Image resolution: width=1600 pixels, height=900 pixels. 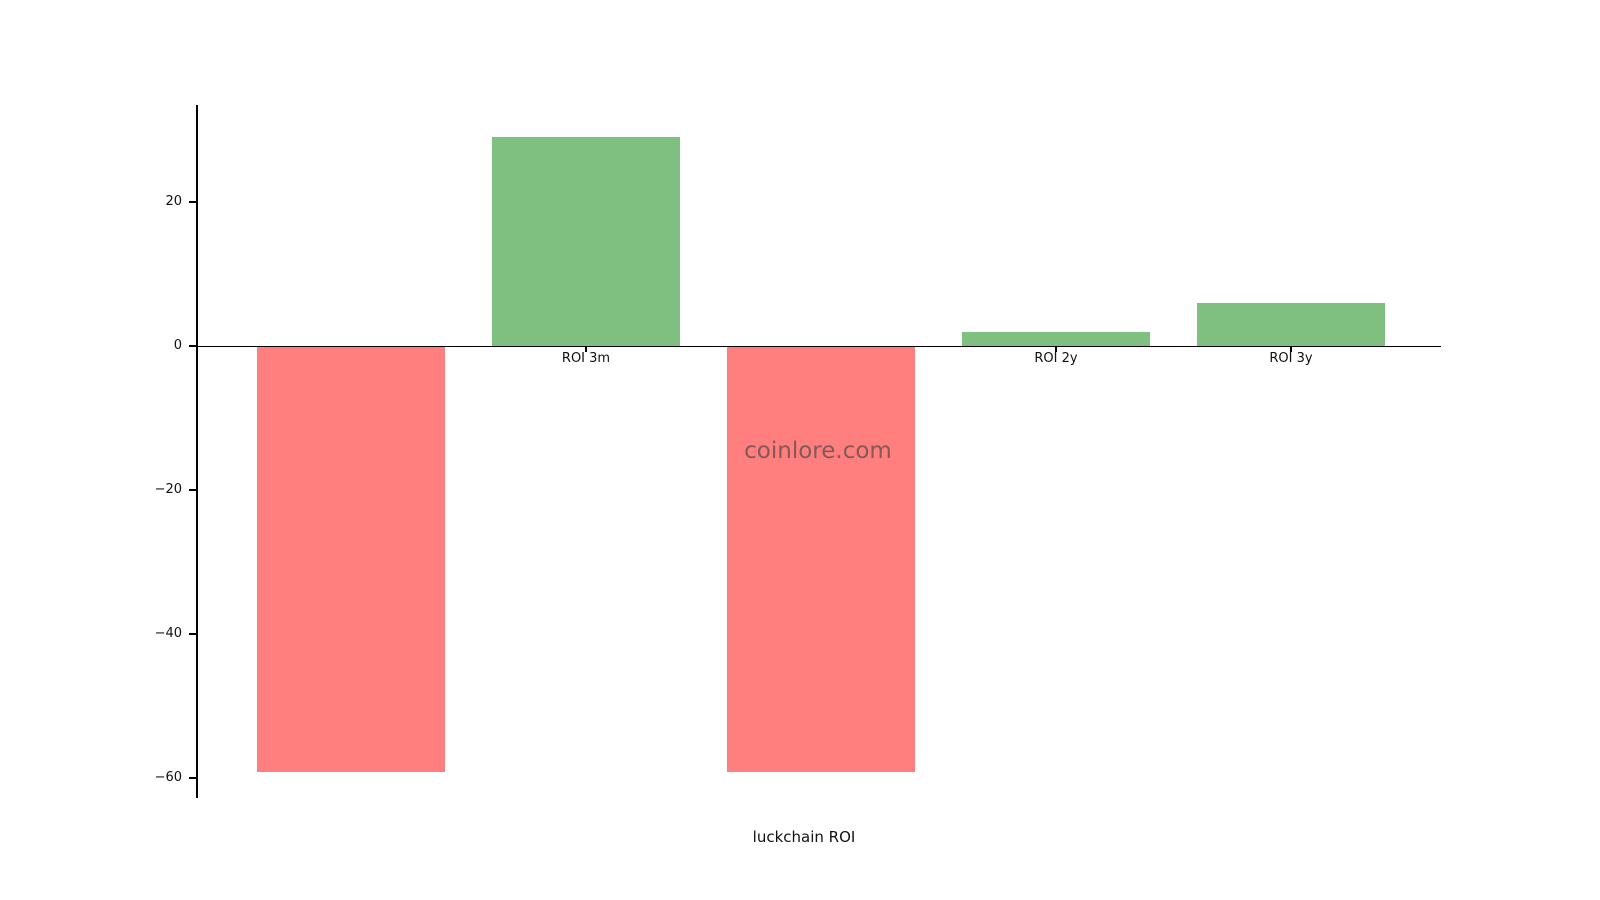 I want to click on y-tick-label: −20, so click(x=168, y=489).